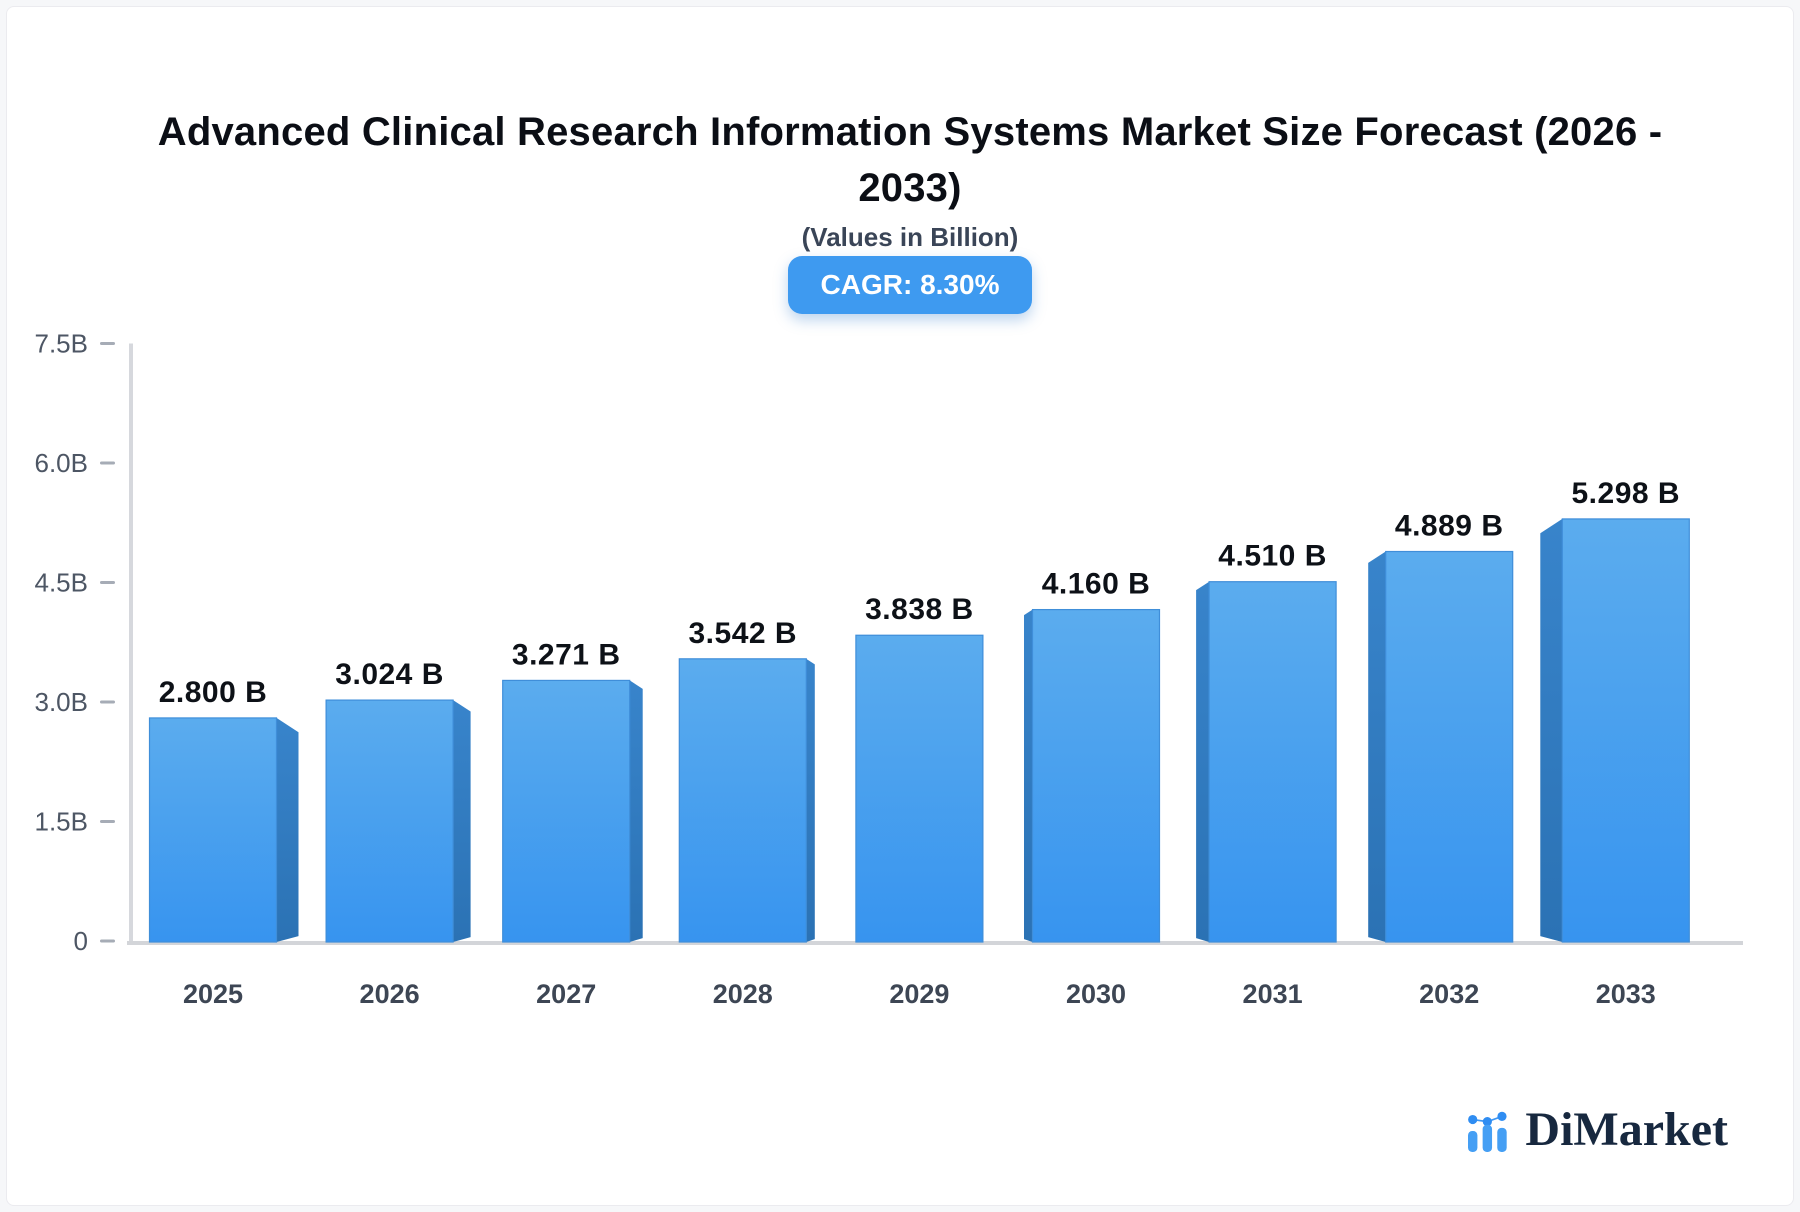 This screenshot has height=1212, width=1800. I want to click on bar-2033, so click(1625, 730).